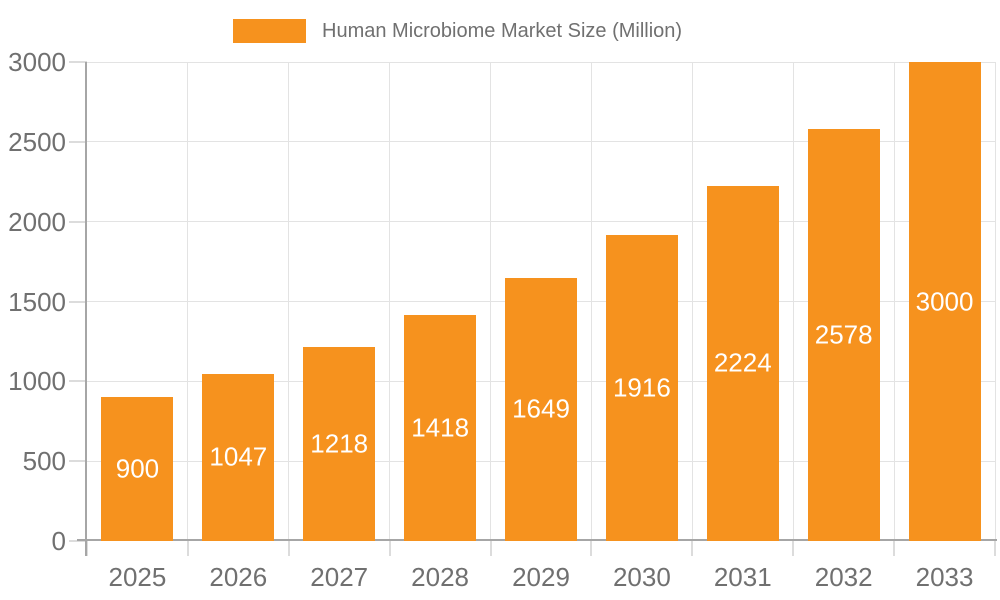 The width and height of the screenshot is (1000, 600). Describe the element at coordinates (44, 461) in the screenshot. I see `y-axis-label: 500` at that location.